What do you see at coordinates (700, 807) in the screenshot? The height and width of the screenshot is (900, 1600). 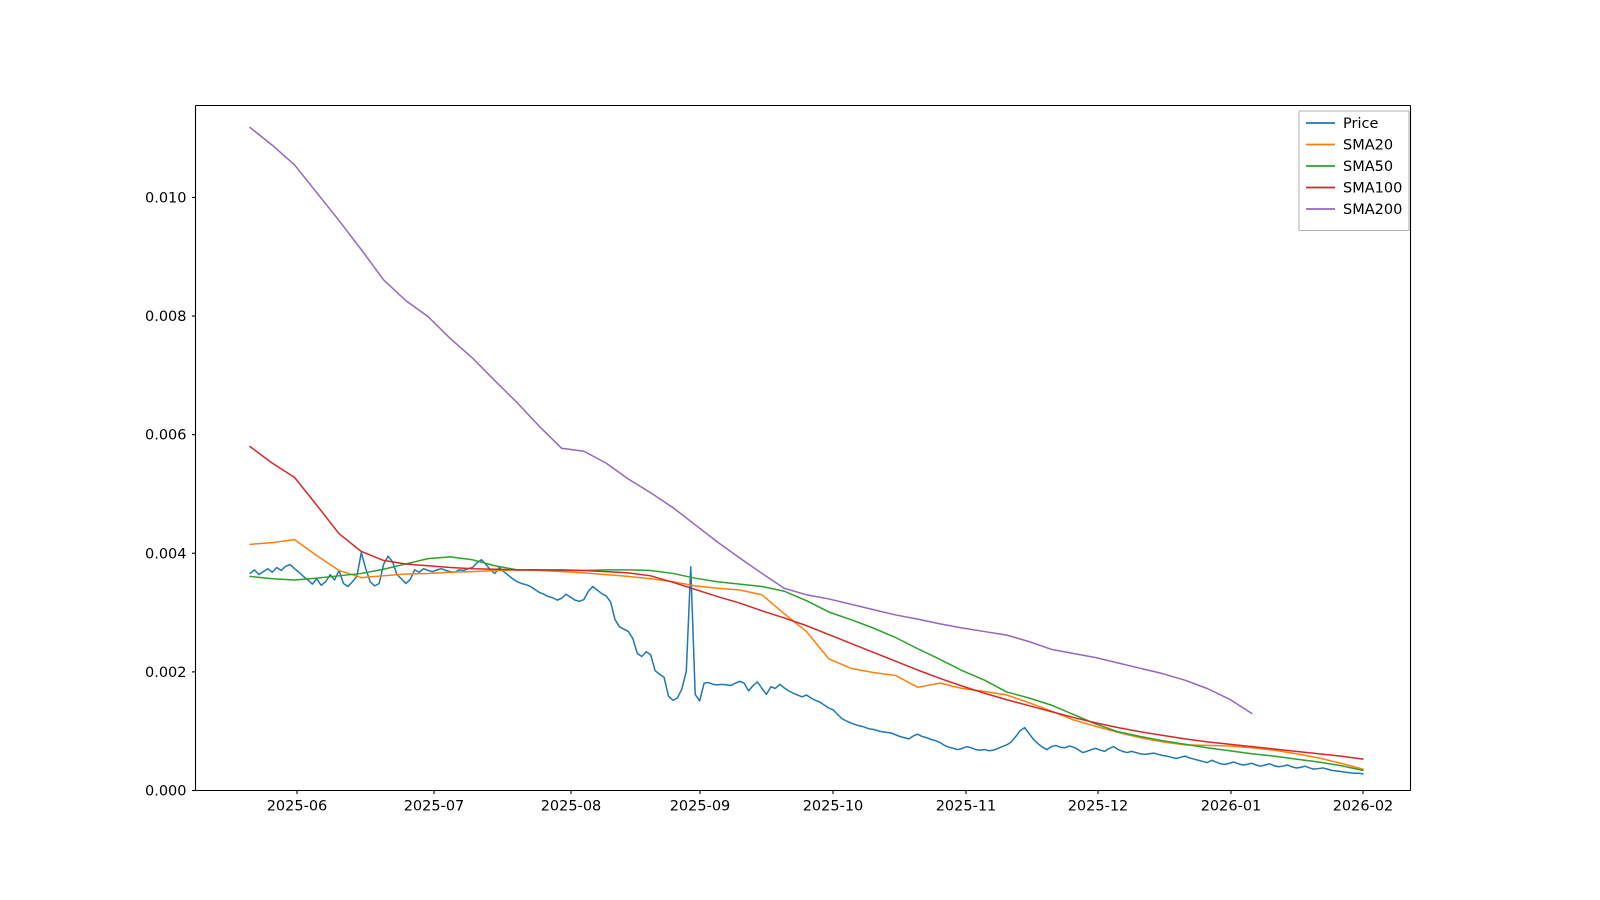 I see `x-tick-label: 2025-09` at bounding box center [700, 807].